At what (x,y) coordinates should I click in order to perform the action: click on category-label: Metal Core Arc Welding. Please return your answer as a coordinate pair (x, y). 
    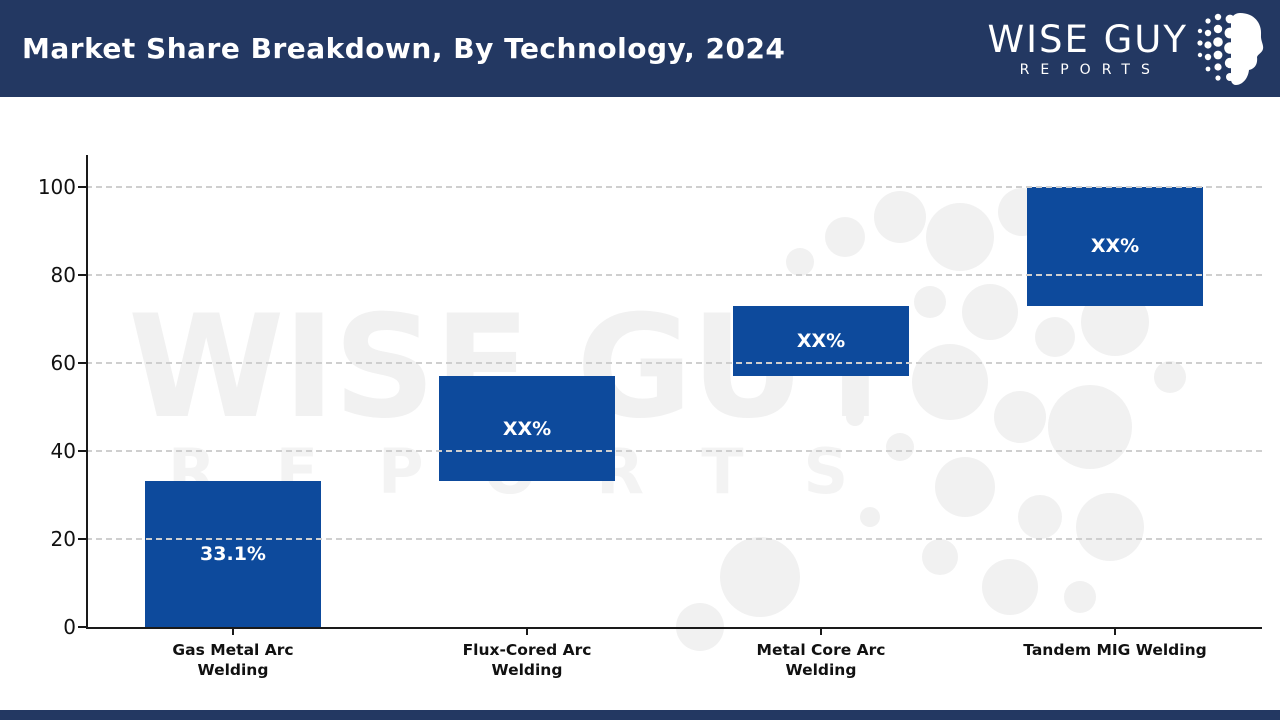
    Looking at the image, I should click on (821, 660).